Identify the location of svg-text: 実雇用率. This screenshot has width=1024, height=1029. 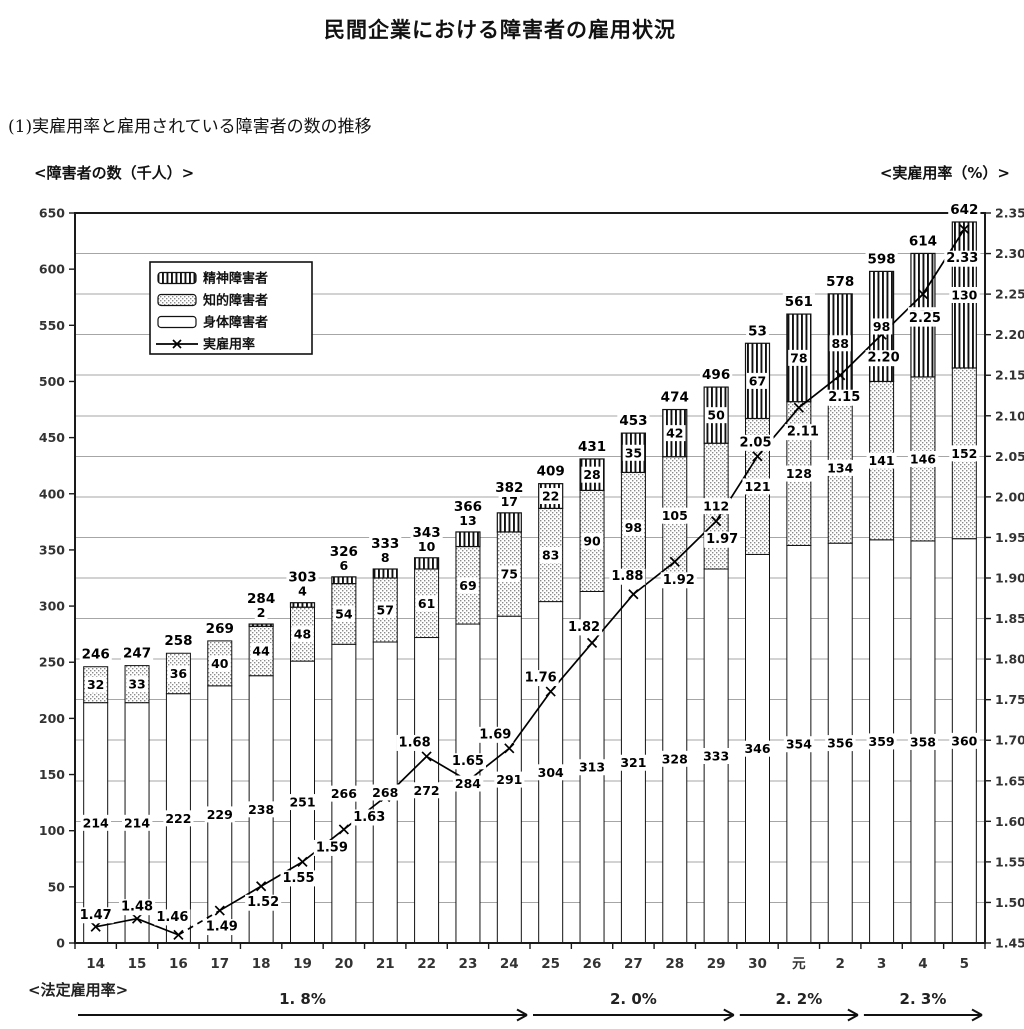
(229, 345).